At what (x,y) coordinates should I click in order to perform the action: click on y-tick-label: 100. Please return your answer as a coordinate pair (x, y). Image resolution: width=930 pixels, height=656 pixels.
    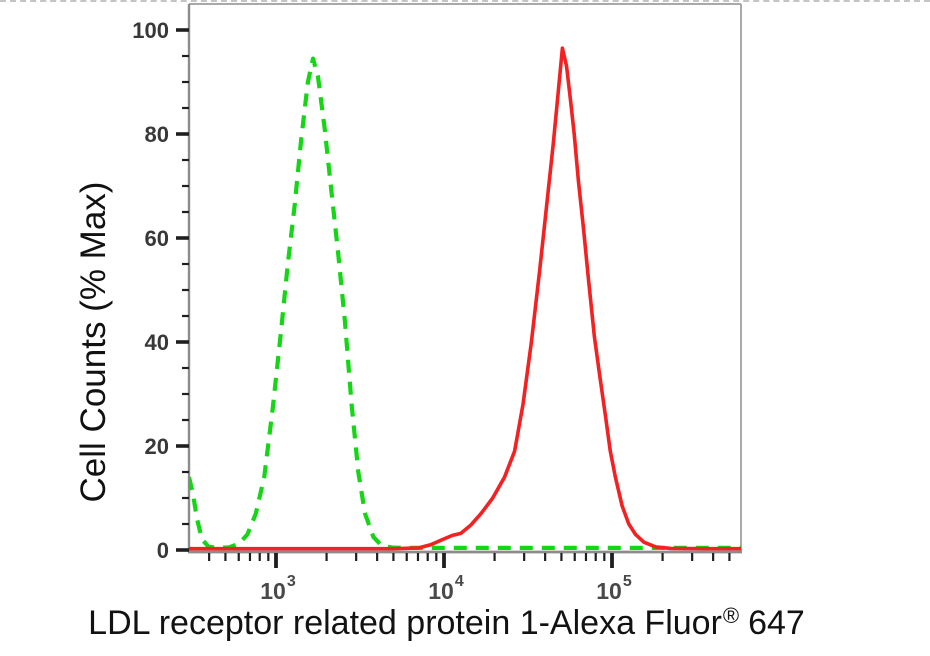
    Looking at the image, I should click on (150, 30).